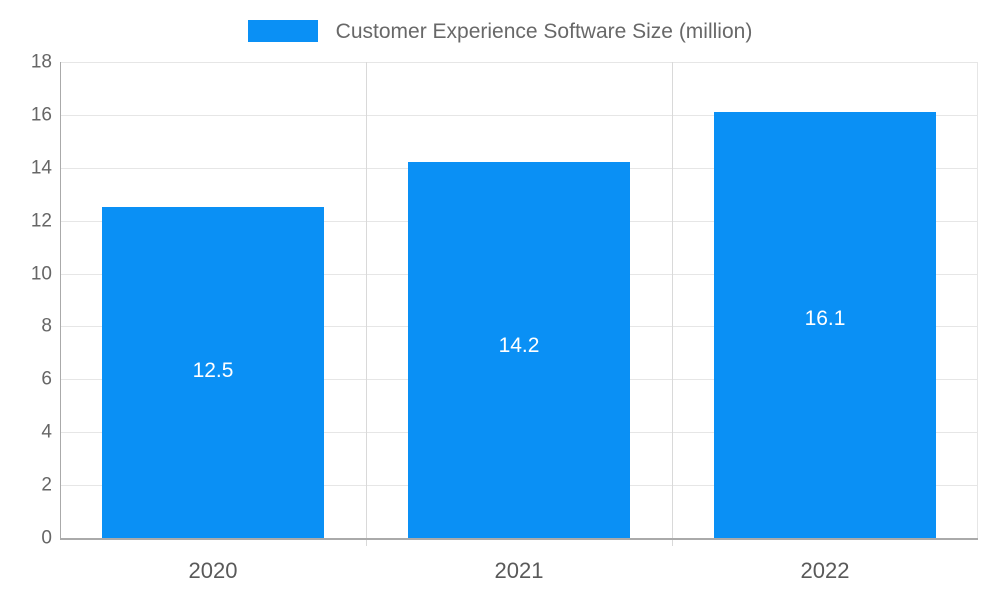  Describe the element at coordinates (41, 62) in the screenshot. I see `y-axis-tick-label: 18` at that location.